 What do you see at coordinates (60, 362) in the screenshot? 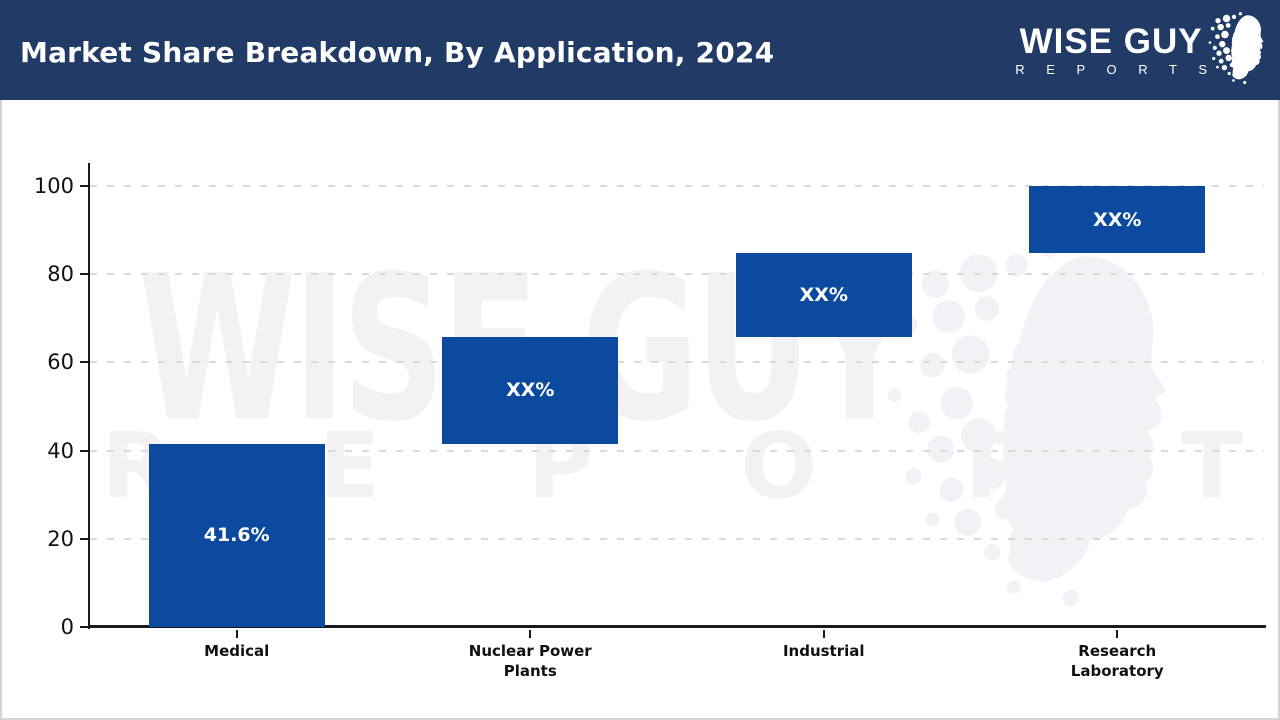
I see `y-tick-label: 60` at bounding box center [60, 362].